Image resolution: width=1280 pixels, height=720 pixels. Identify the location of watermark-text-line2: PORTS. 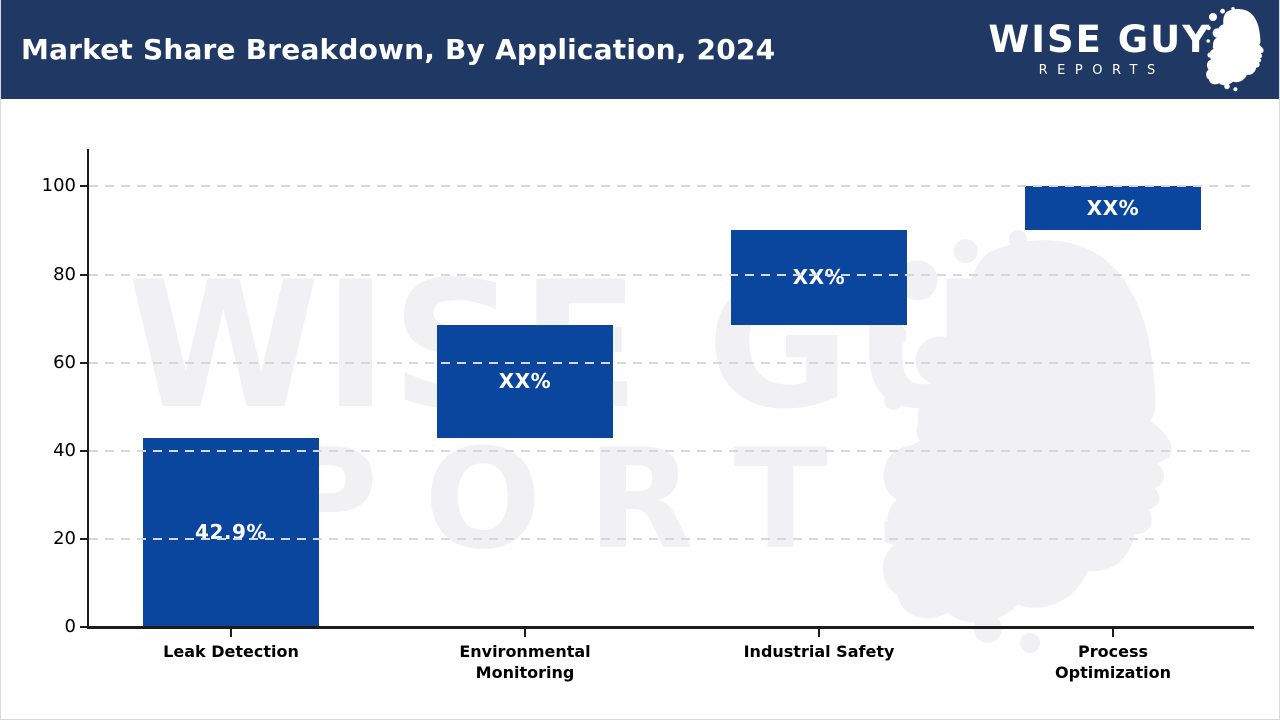
(648, 499).